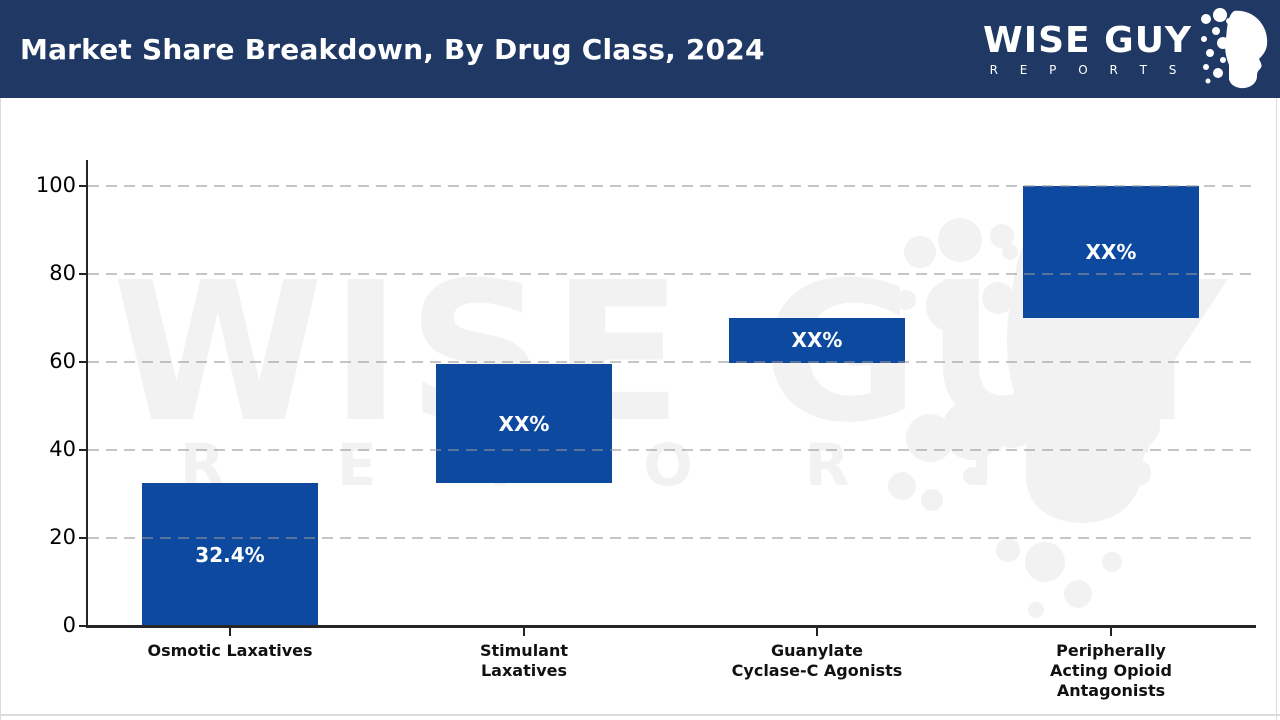  Describe the element at coordinates (62, 273) in the screenshot. I see `y-tick-label-80: 80` at that location.